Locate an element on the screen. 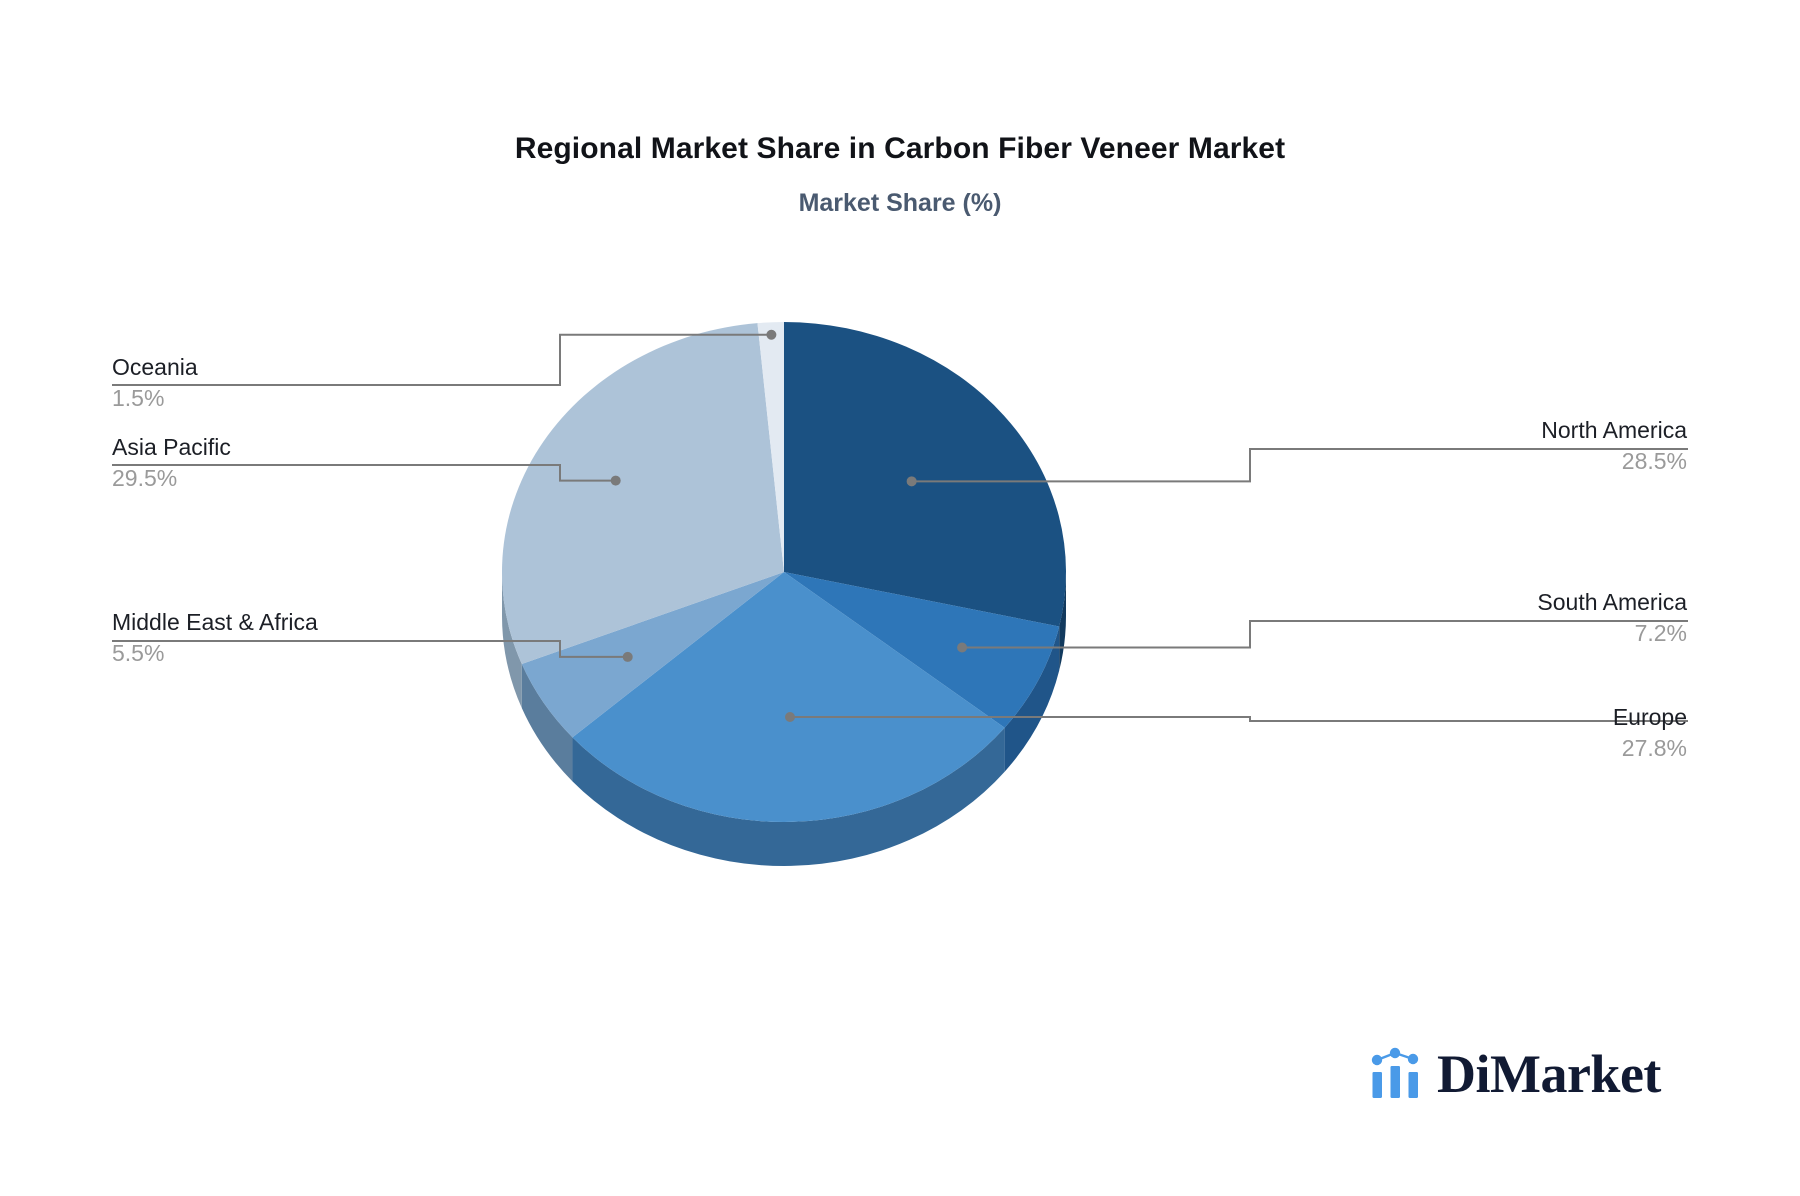 The height and width of the screenshot is (1196, 1800). bar-chart-logo-icon is located at coordinates (1395, 1072).